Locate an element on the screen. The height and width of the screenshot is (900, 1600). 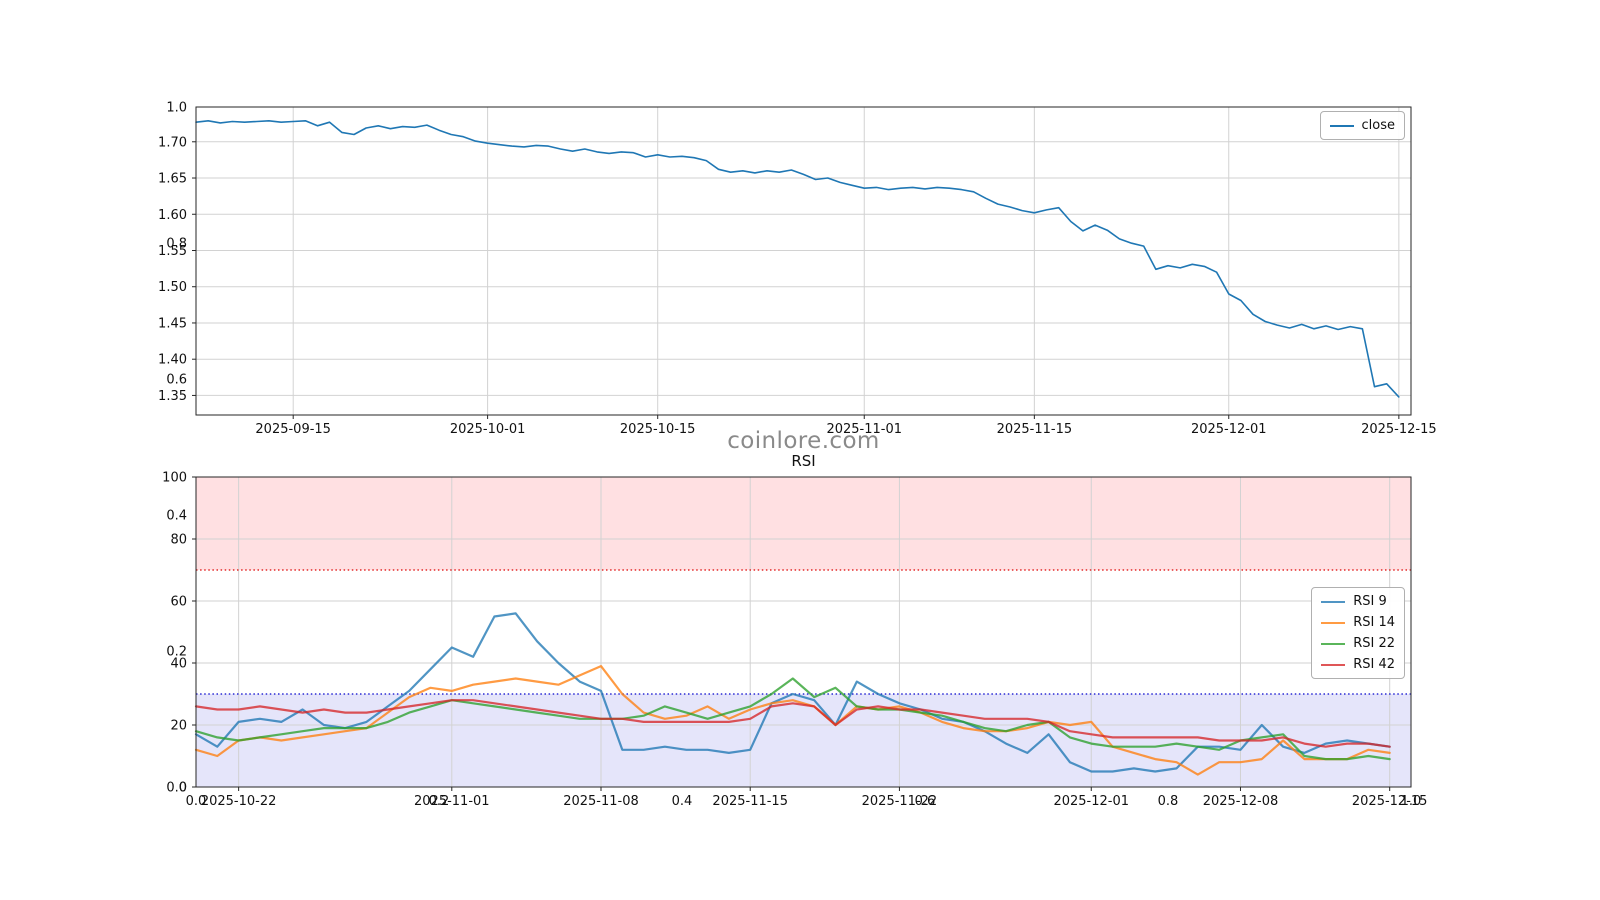
legend-label-rsi-14: RSI 14 is located at coordinates (1374, 622).